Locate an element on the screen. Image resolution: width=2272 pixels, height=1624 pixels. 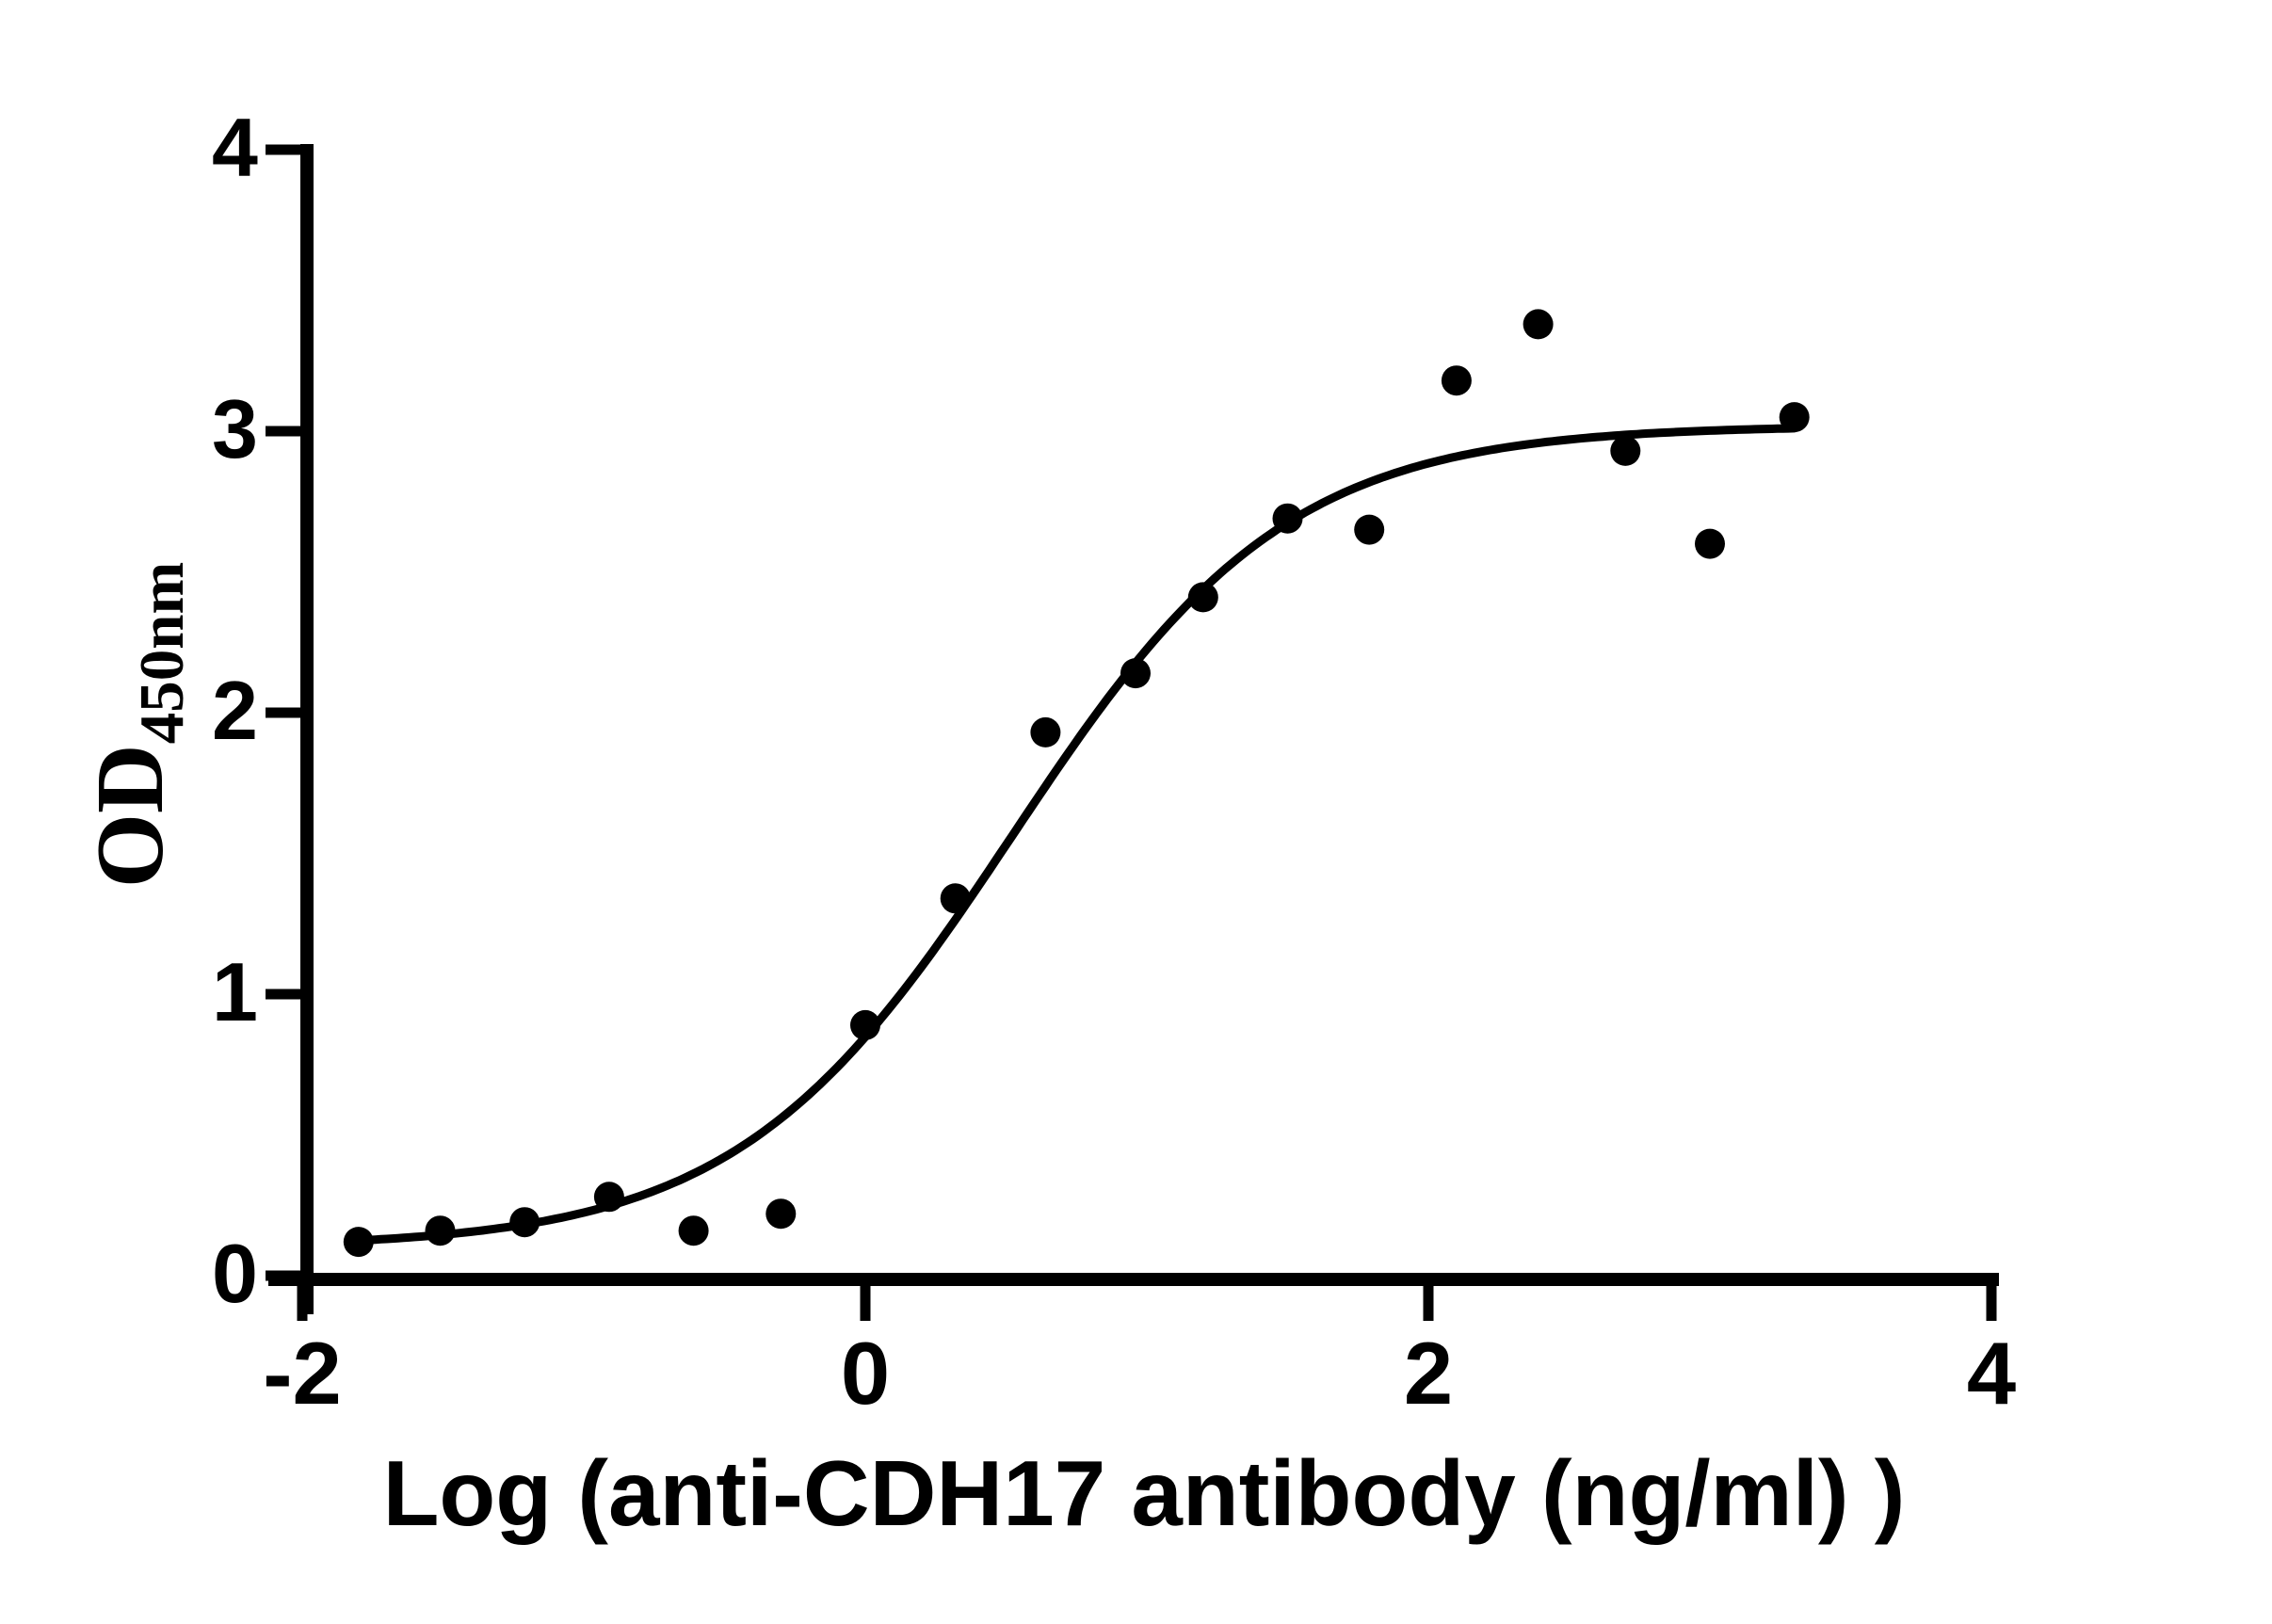
y-axis-title-subscript: 450nm is located at coordinates (162, 653).